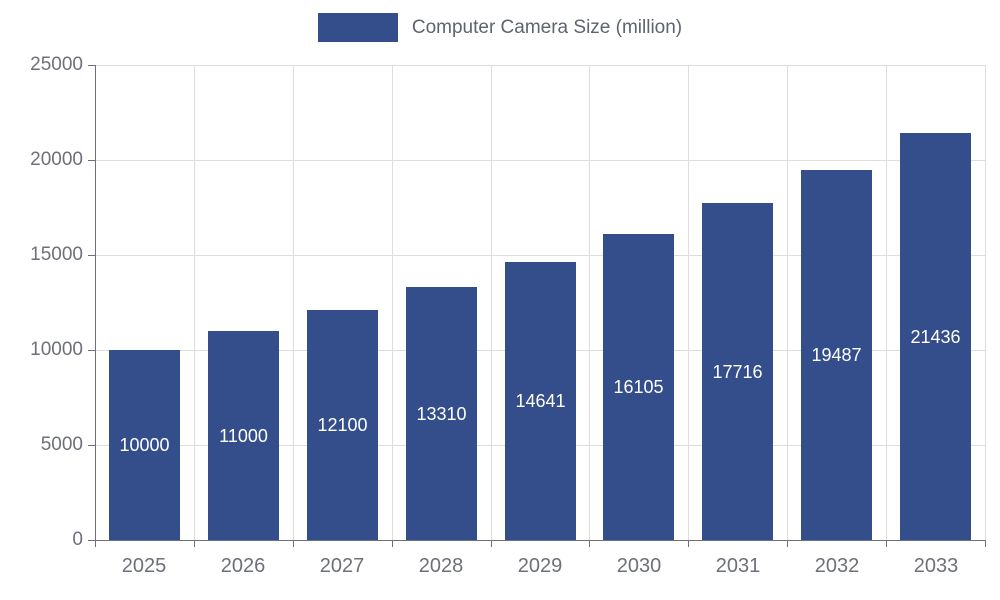 The image size is (1000, 600). What do you see at coordinates (441, 566) in the screenshot?
I see `x-axis-tick-label: 2028` at bounding box center [441, 566].